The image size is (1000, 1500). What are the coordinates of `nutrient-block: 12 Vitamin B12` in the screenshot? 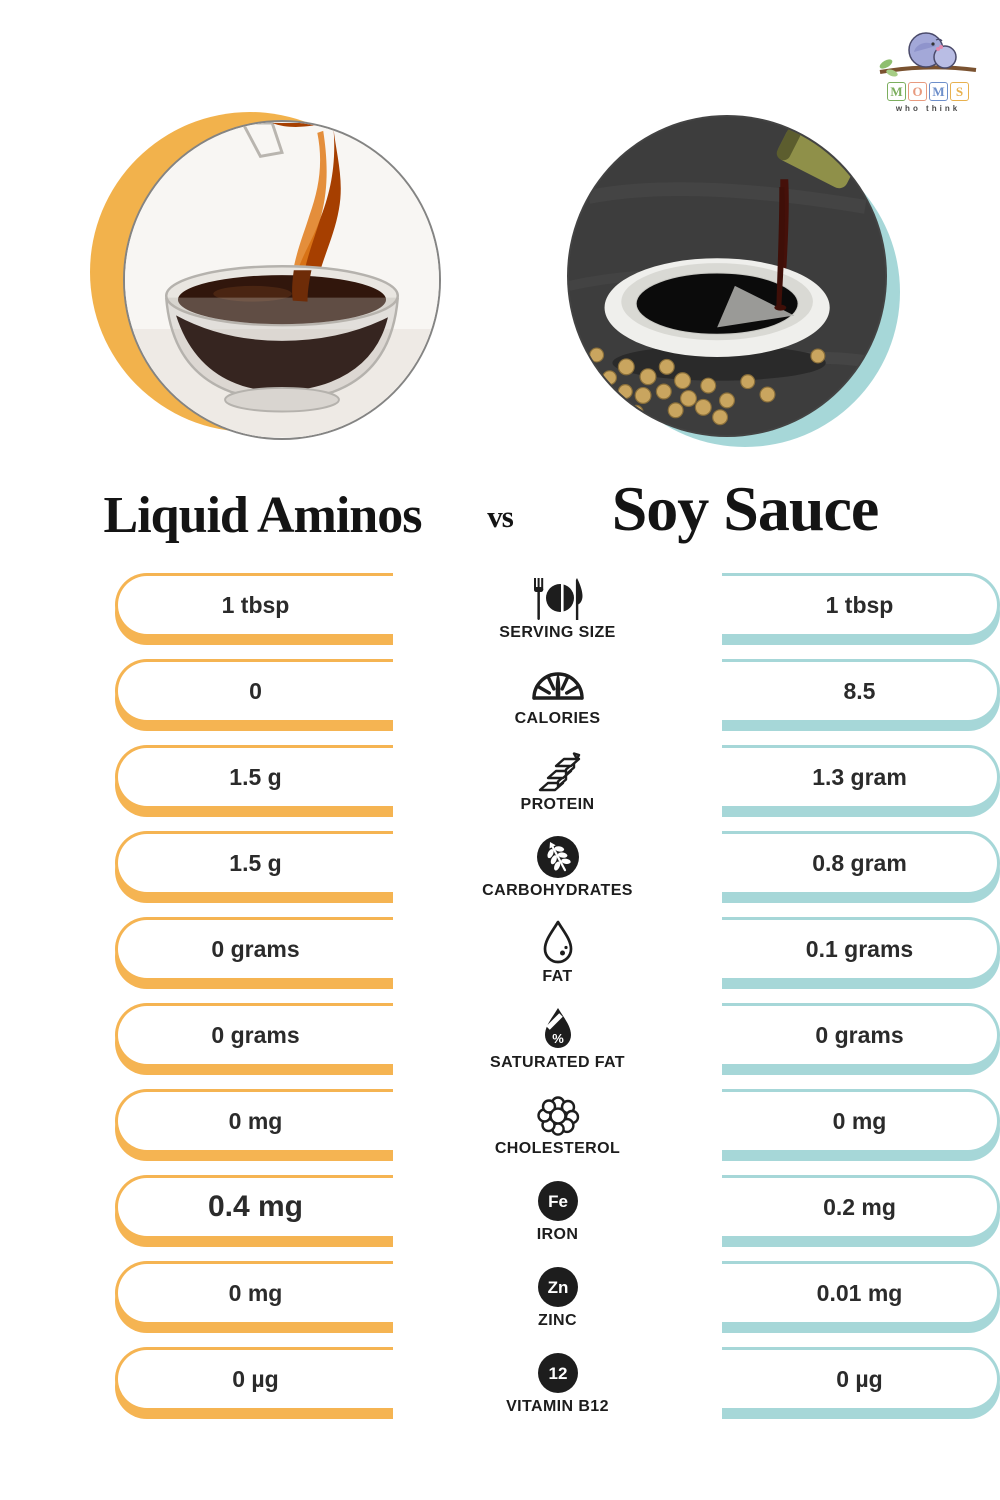 It's located at (557, 1380).